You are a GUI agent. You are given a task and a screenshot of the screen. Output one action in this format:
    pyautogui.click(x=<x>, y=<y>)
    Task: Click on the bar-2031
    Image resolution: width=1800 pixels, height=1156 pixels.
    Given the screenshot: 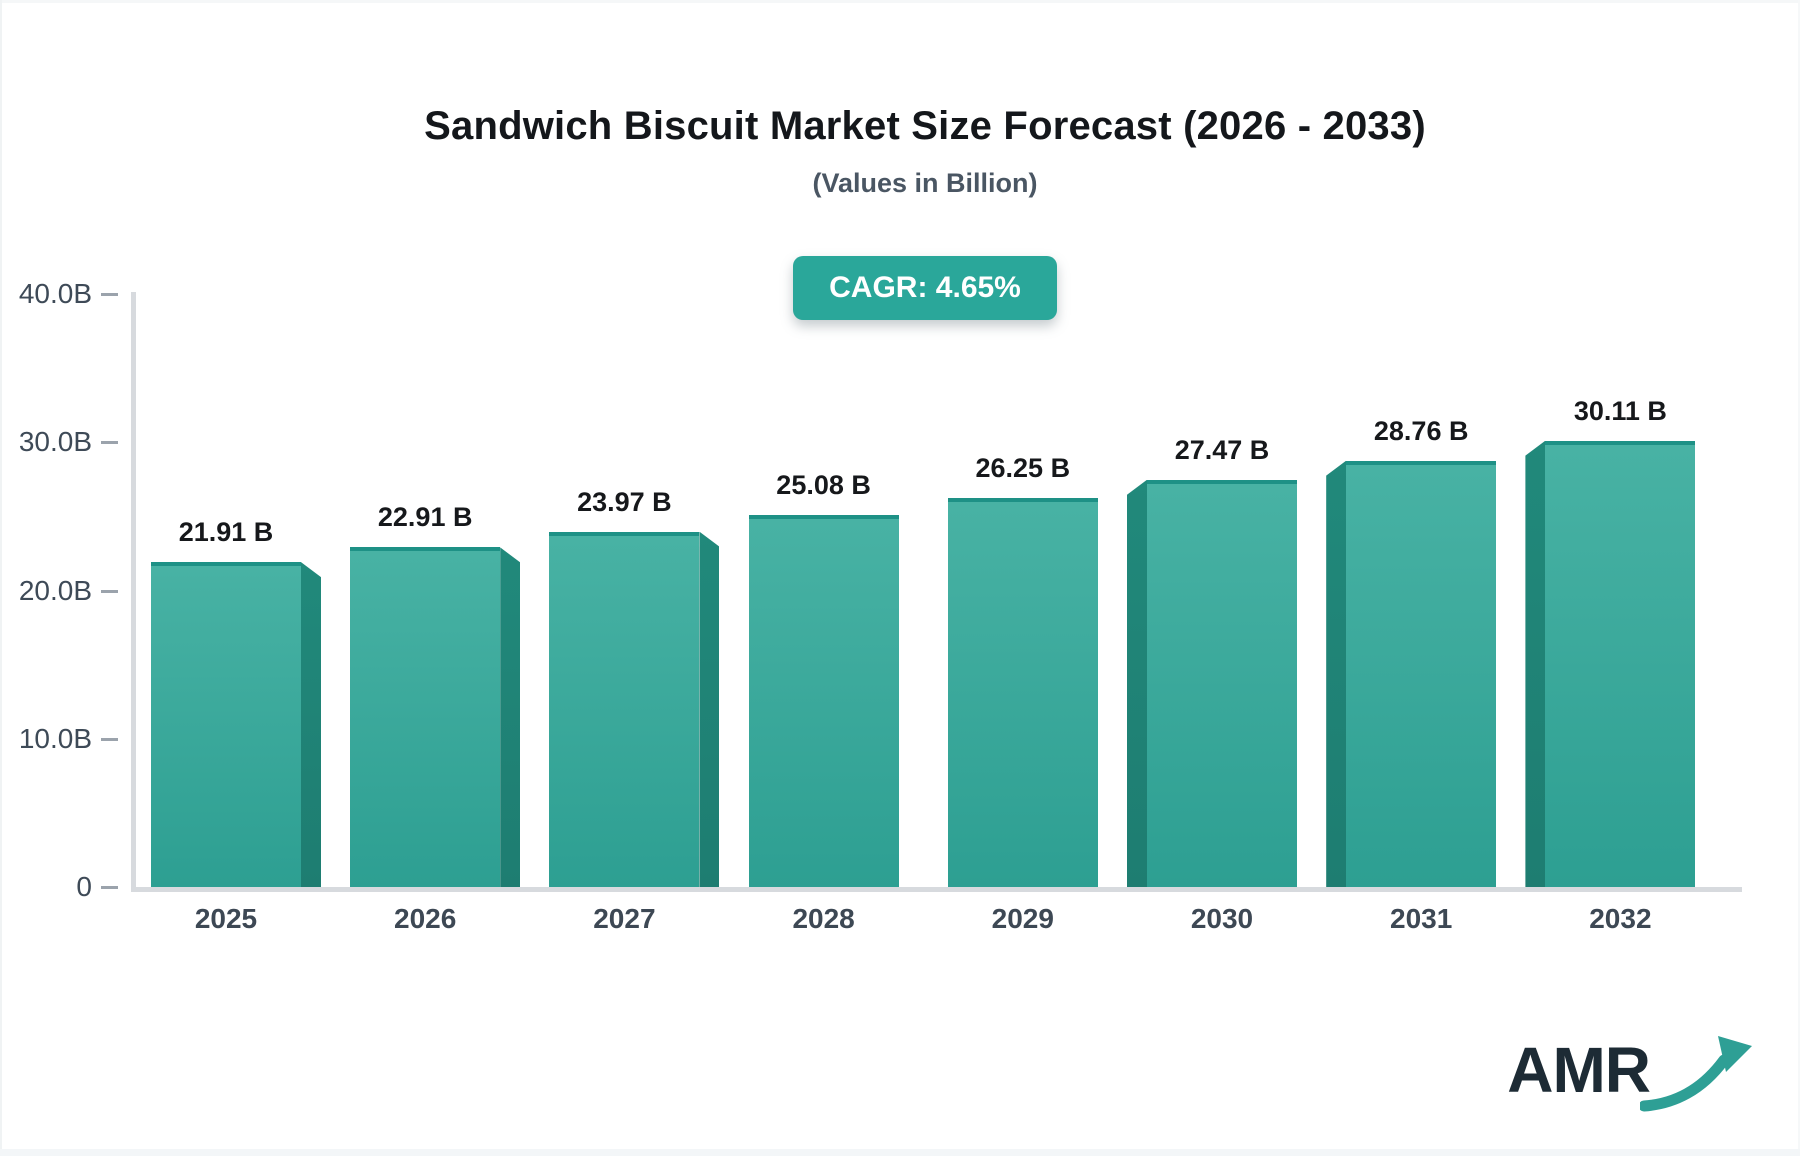 What is the action you would take?
    pyautogui.click(x=1421, y=673)
    